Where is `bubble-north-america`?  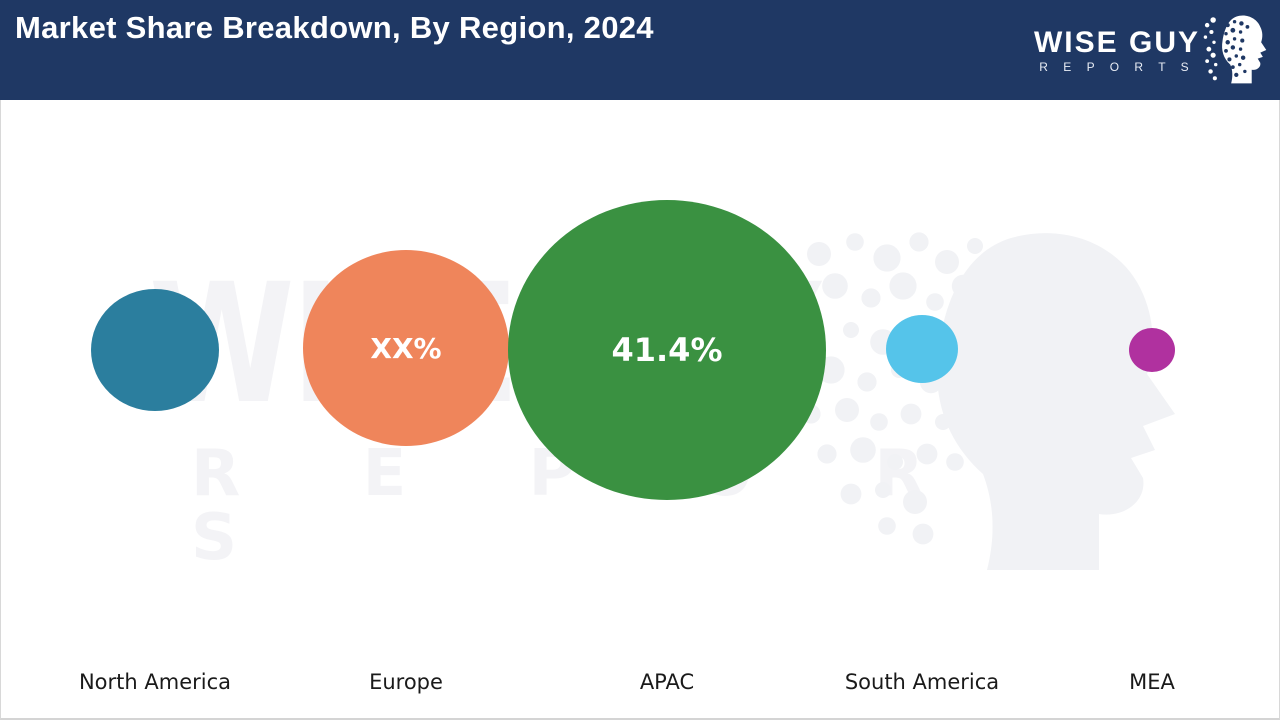
bubble-north-america is located at coordinates (155, 350).